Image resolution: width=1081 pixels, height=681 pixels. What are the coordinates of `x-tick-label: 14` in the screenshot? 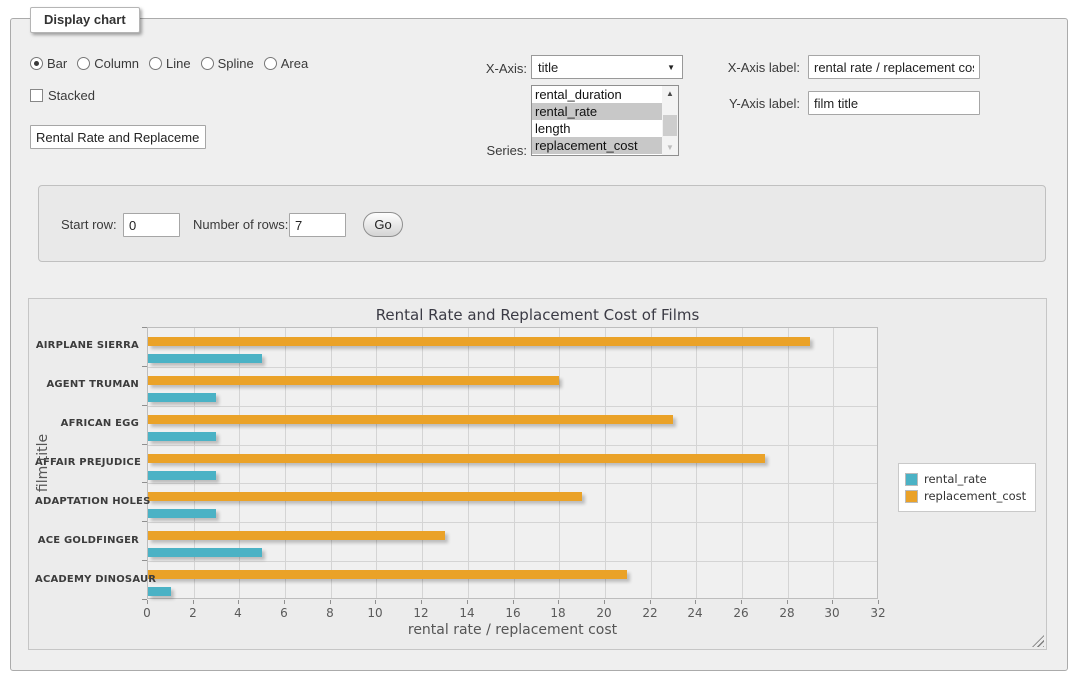 It's located at (467, 613).